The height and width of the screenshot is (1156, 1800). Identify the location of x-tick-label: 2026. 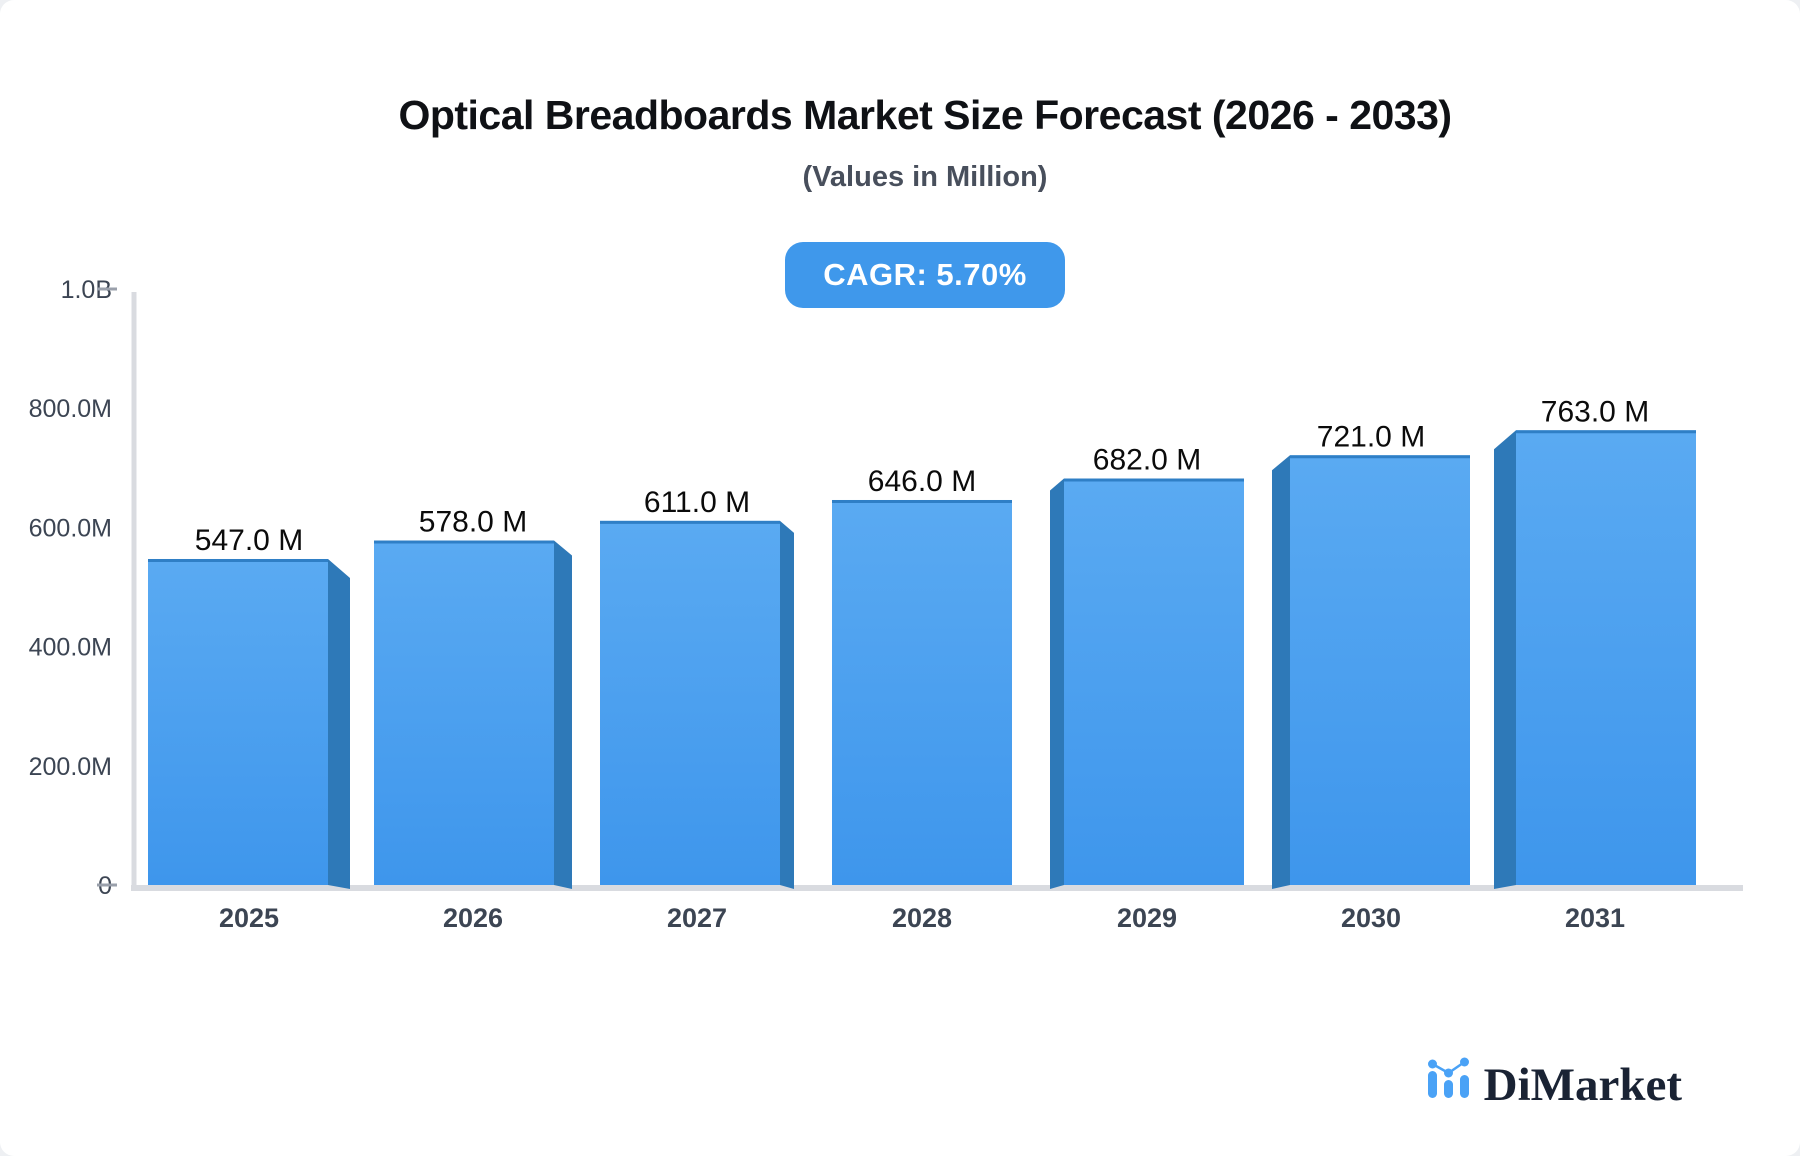
(473, 918).